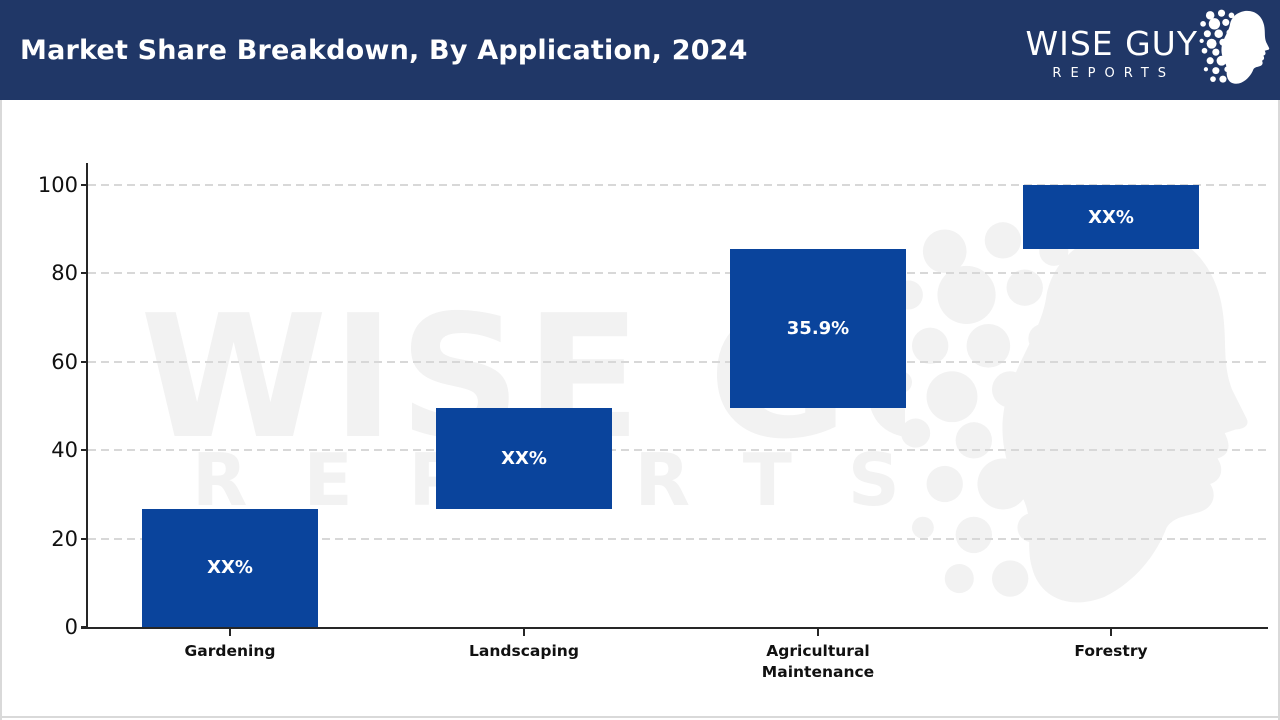  I want to click on ytick-label-20: 20, so click(64, 538).